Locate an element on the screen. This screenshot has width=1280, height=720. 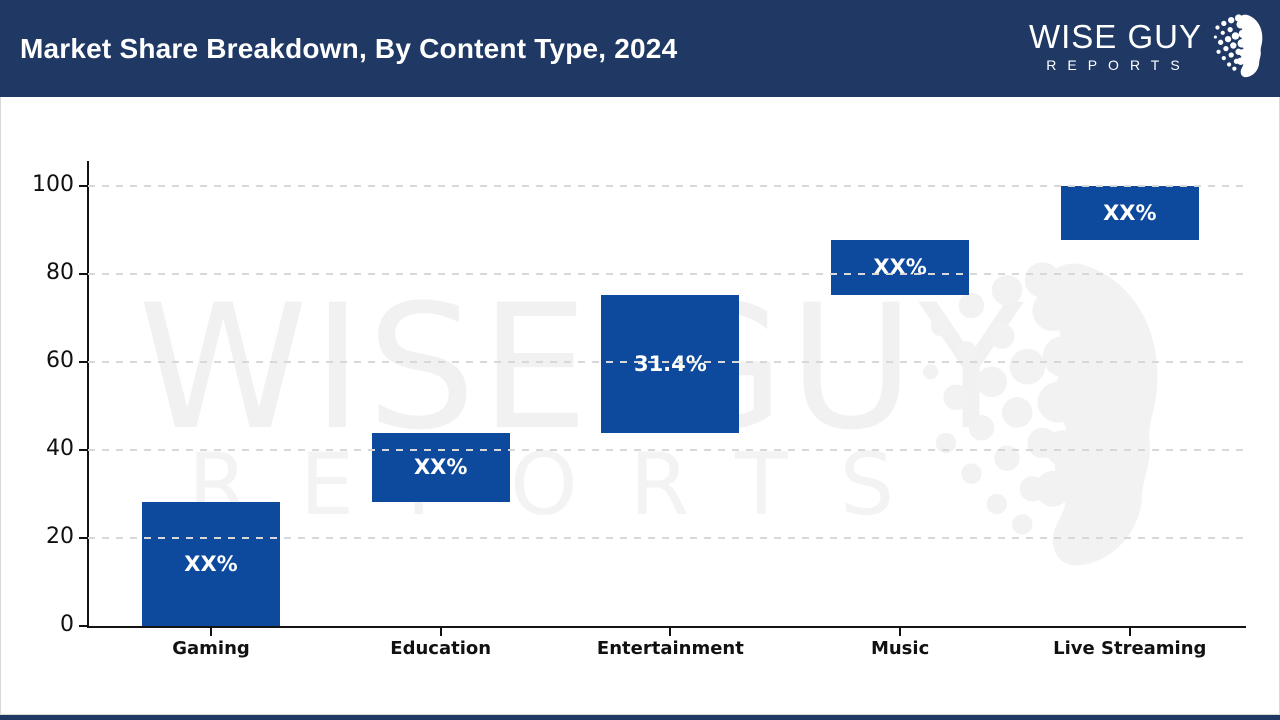
x-tick-mark-entertainment is located at coordinates (670, 632).